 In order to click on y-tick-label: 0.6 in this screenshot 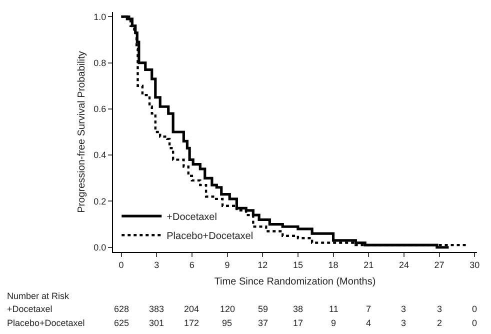, I will do `click(100, 109)`.